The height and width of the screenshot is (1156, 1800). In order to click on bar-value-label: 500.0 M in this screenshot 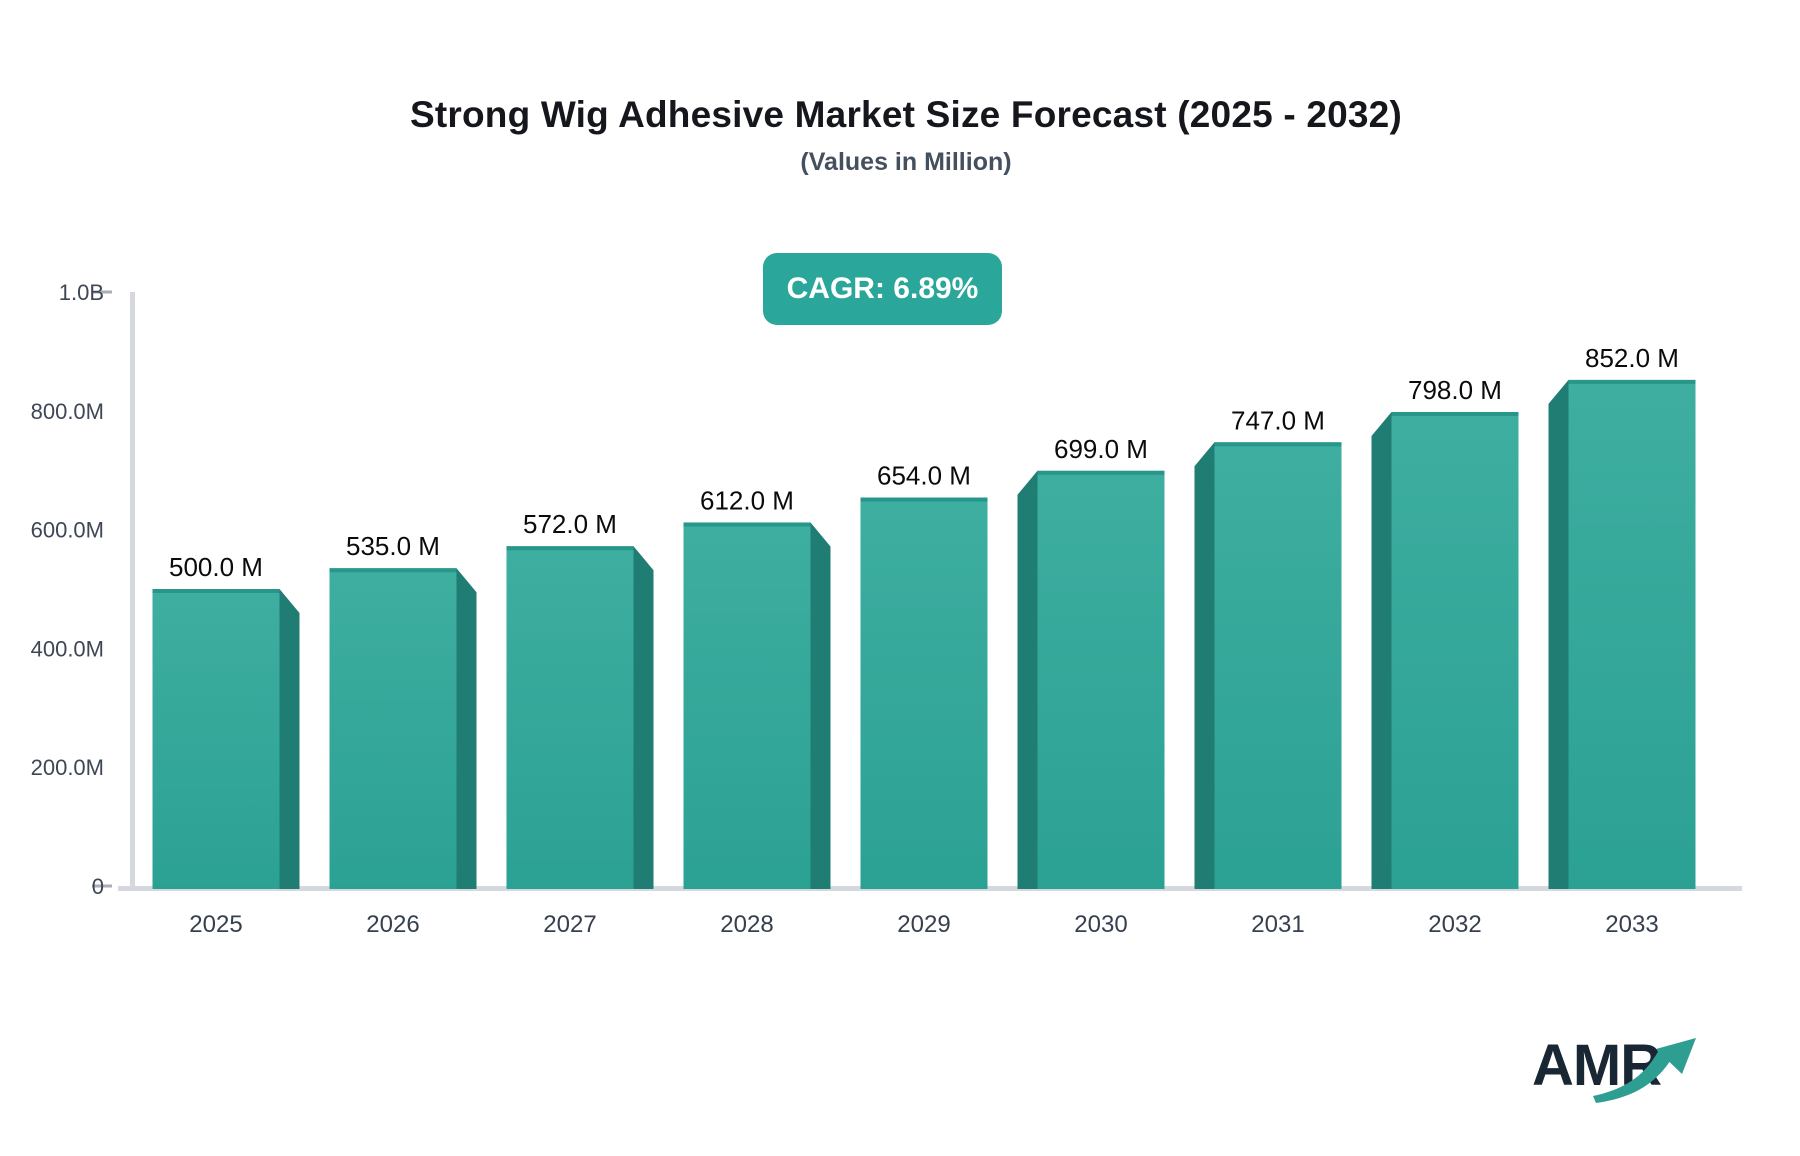, I will do `click(216, 567)`.